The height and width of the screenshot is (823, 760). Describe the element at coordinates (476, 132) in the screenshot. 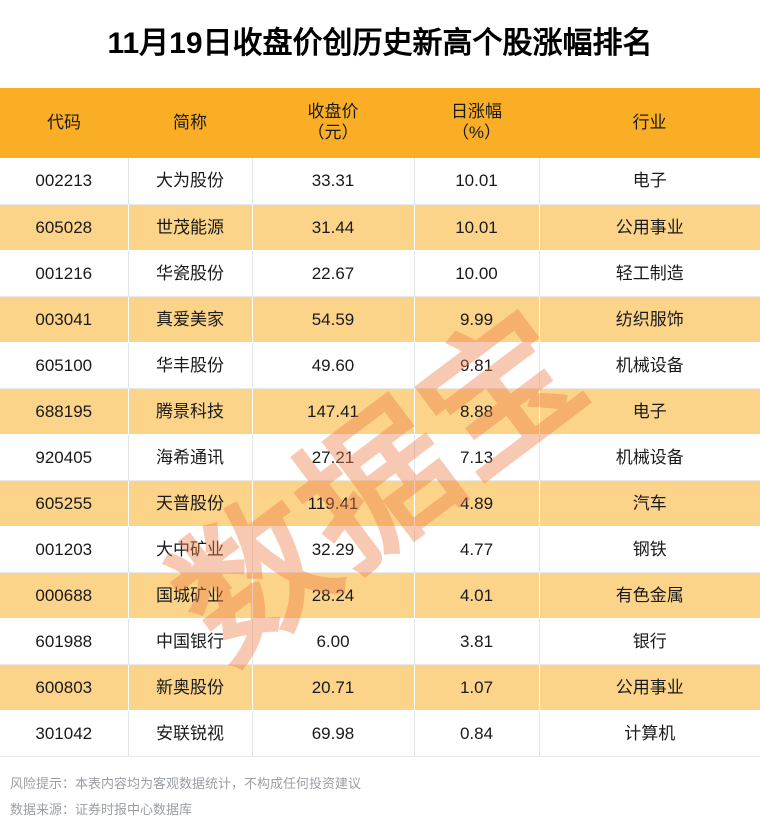

I see `column-header-change-unit: （%）` at that location.